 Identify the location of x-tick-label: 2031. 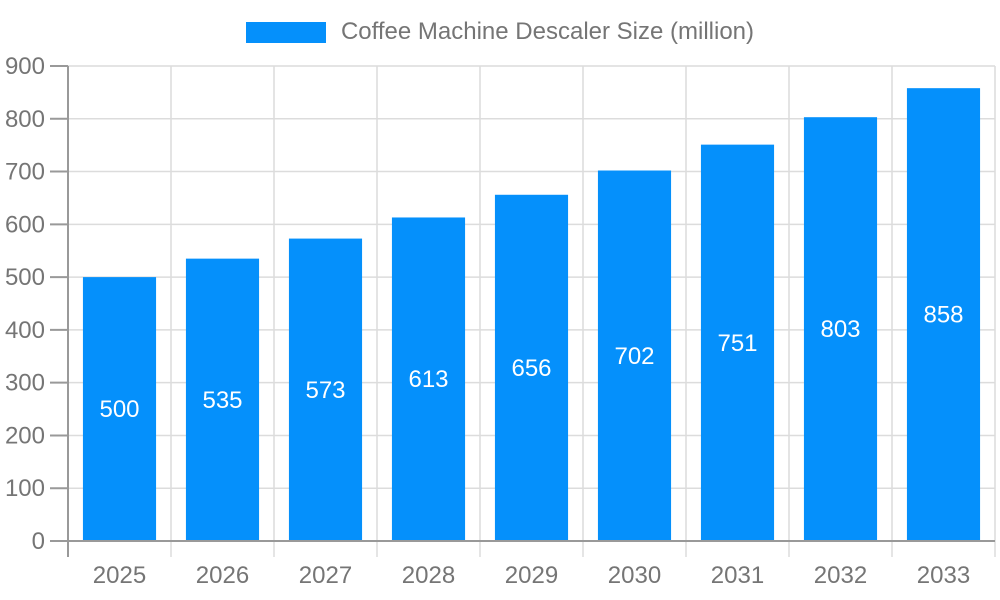
(737, 575).